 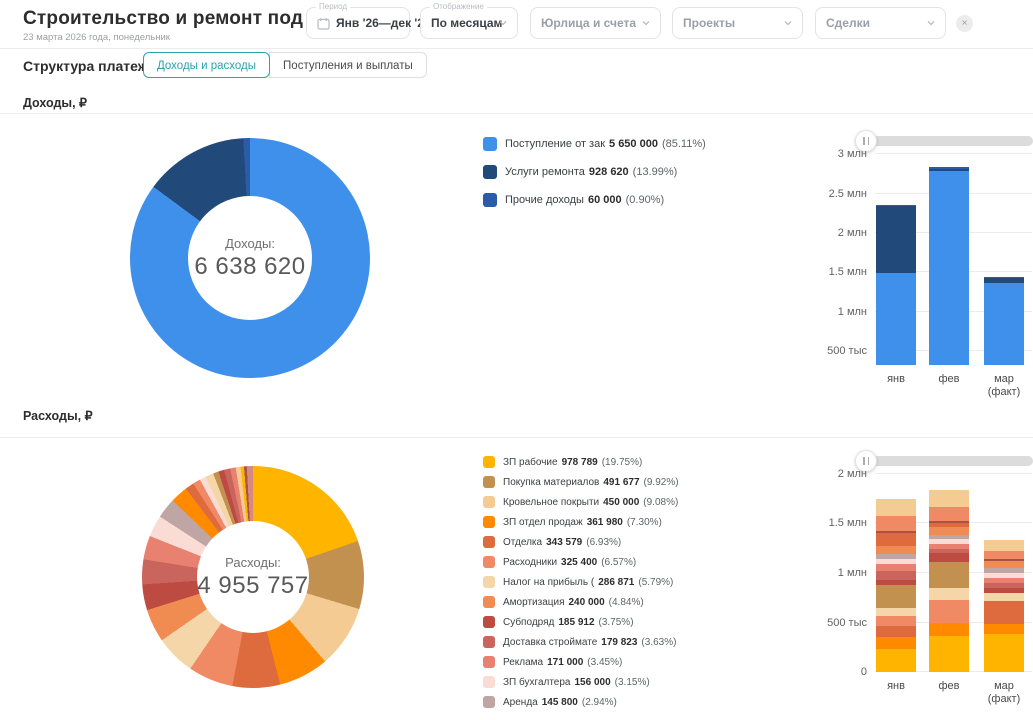 What do you see at coordinates (581, 702) in the screenshot?
I see `legend-item: Аренда 145 800 (2.94%)` at bounding box center [581, 702].